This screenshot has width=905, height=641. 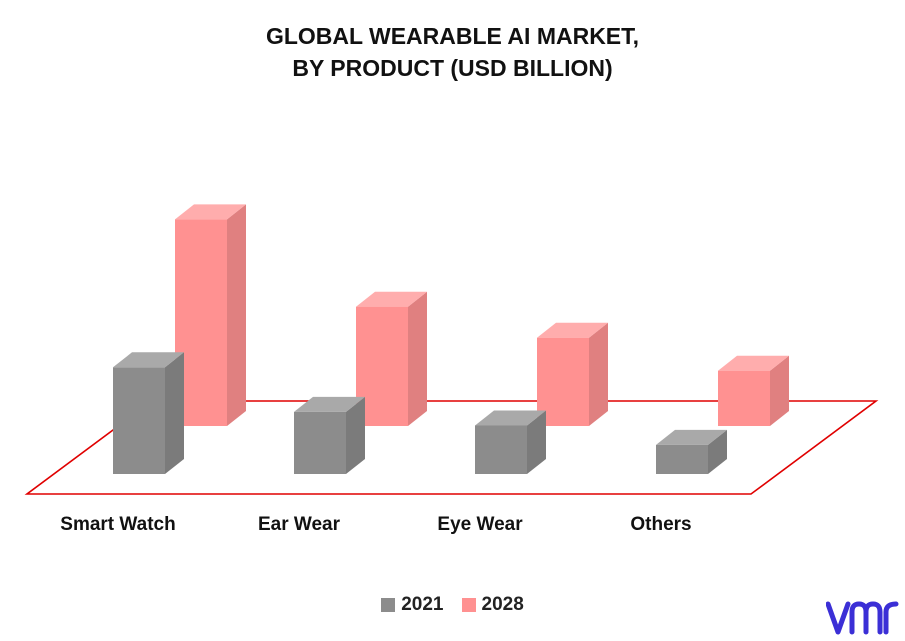 What do you see at coordinates (753, 363) in the screenshot?
I see `bar-2028-others-top` at bounding box center [753, 363].